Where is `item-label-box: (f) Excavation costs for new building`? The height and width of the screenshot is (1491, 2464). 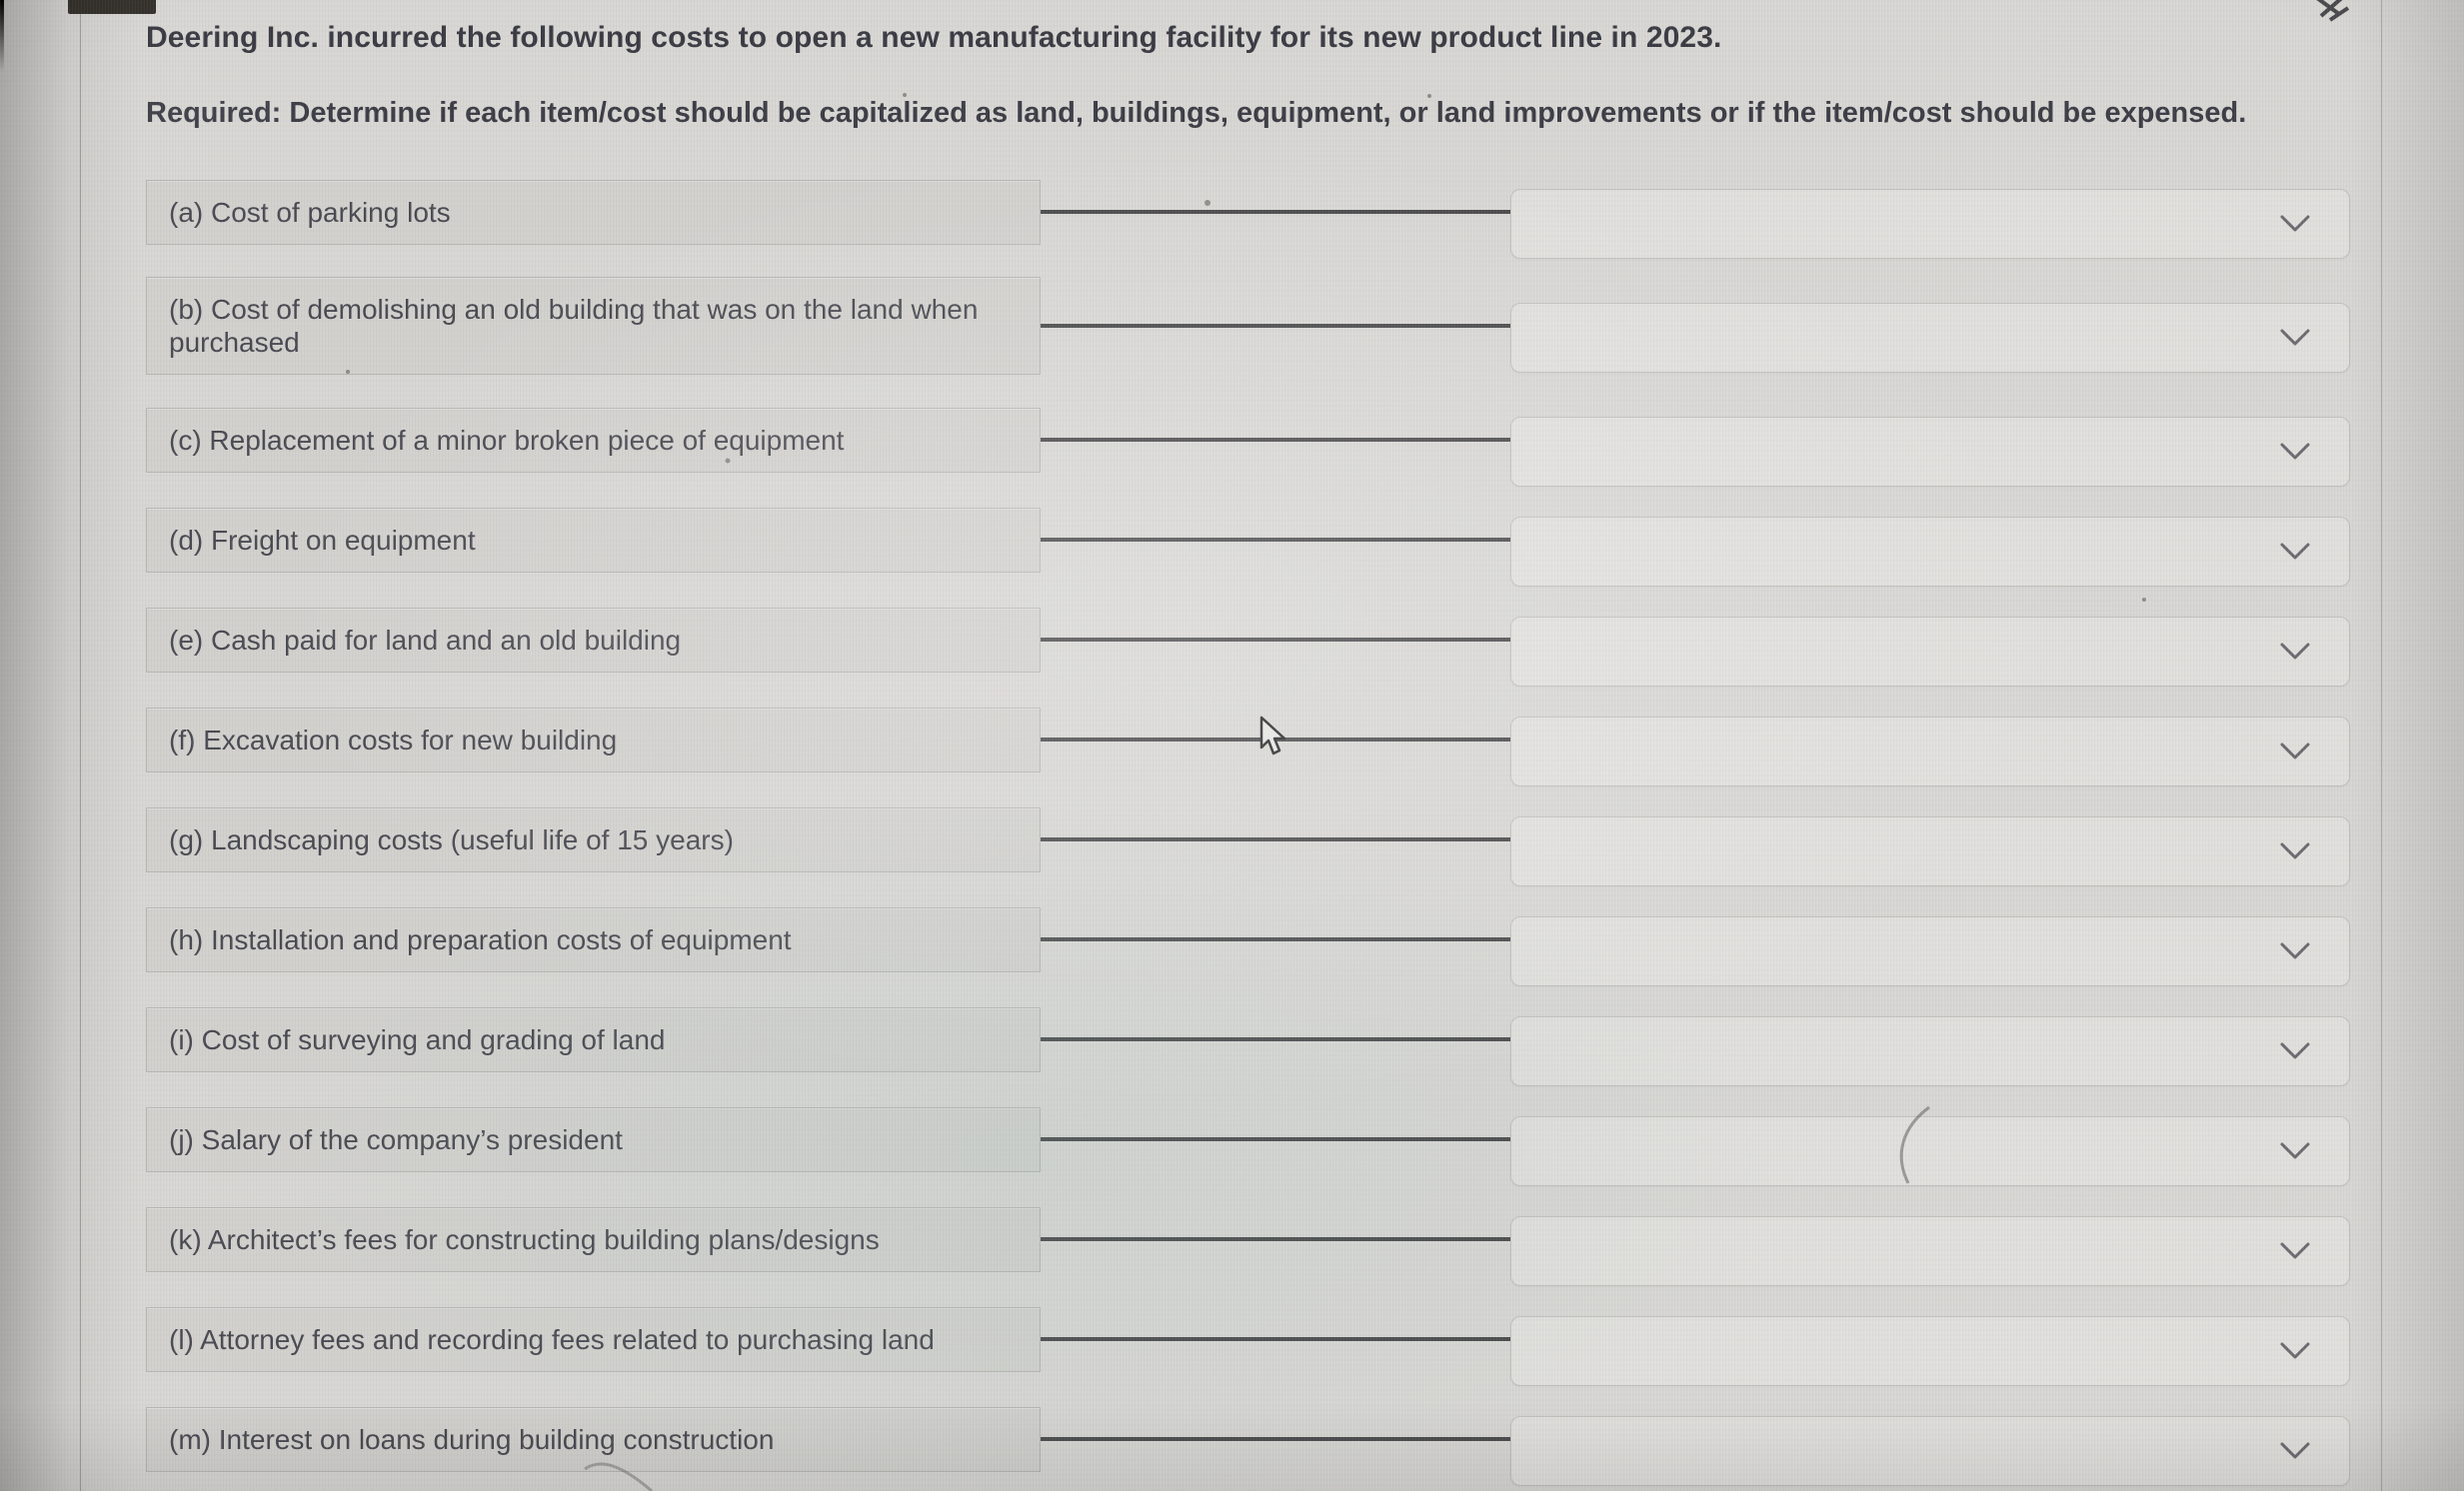
item-label-box: (f) Excavation costs for new building is located at coordinates (593, 740).